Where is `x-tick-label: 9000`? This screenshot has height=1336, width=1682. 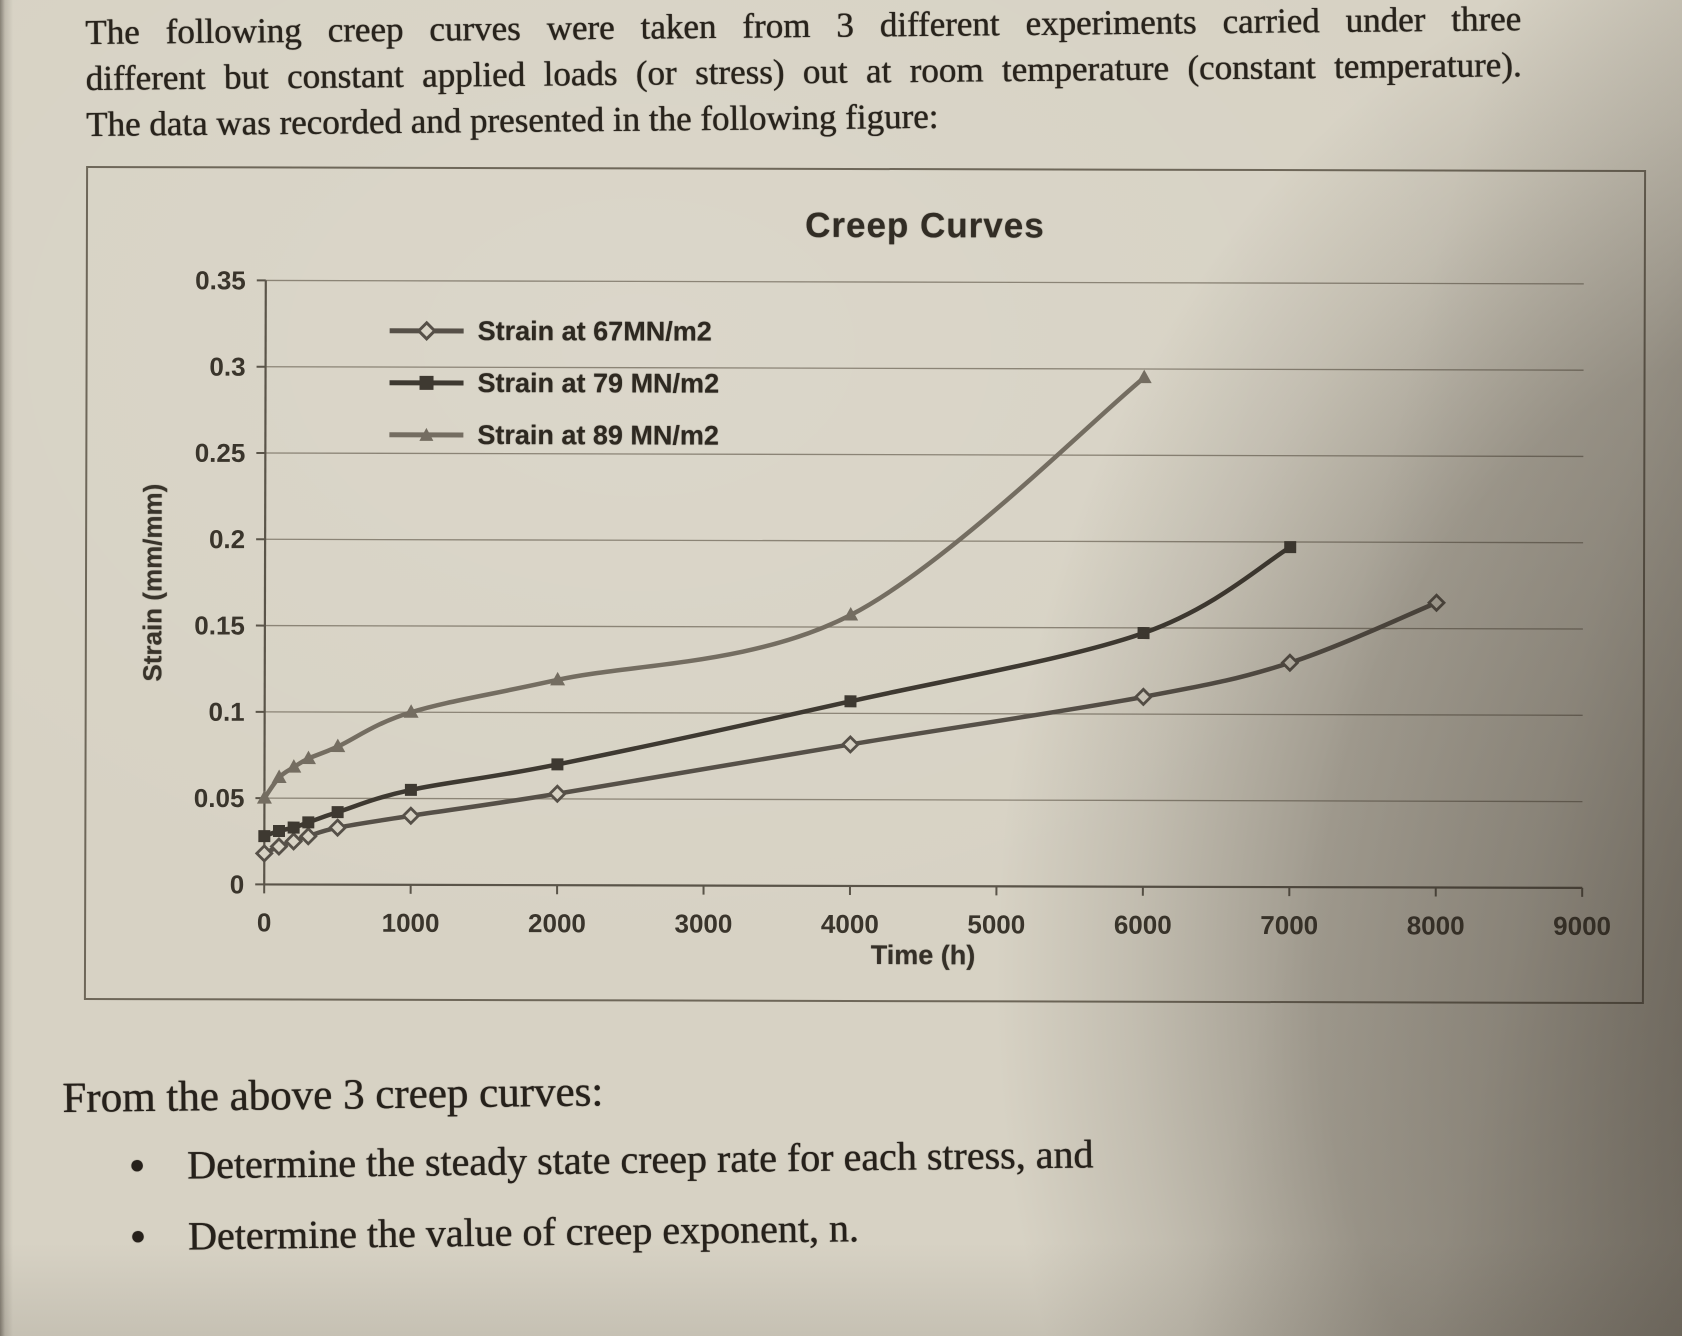 x-tick-label: 9000 is located at coordinates (1582, 926).